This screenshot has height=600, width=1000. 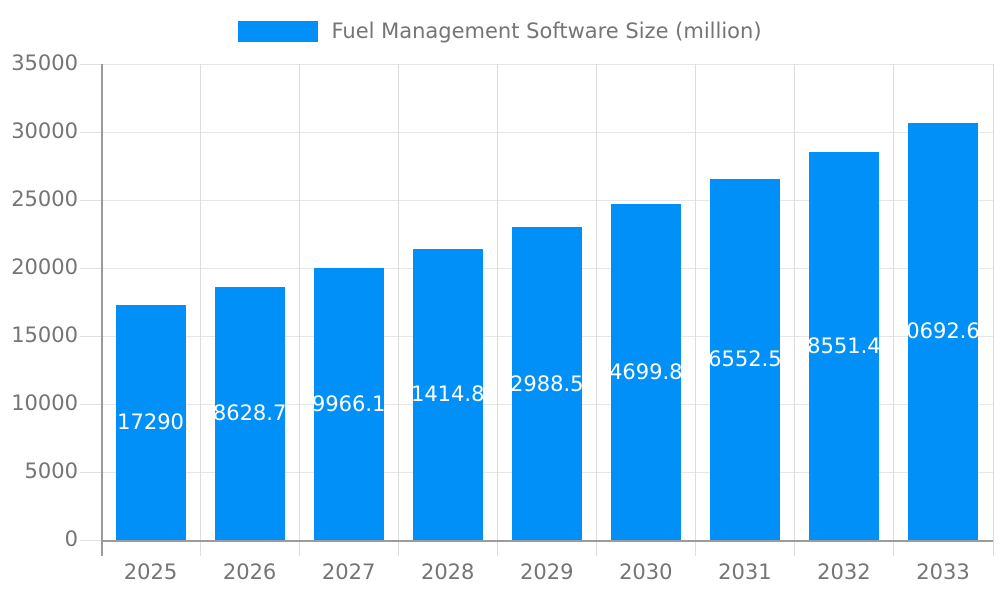 What do you see at coordinates (546, 31) in the screenshot?
I see `legend-label: Fuel Management Software Size (million)` at bounding box center [546, 31].